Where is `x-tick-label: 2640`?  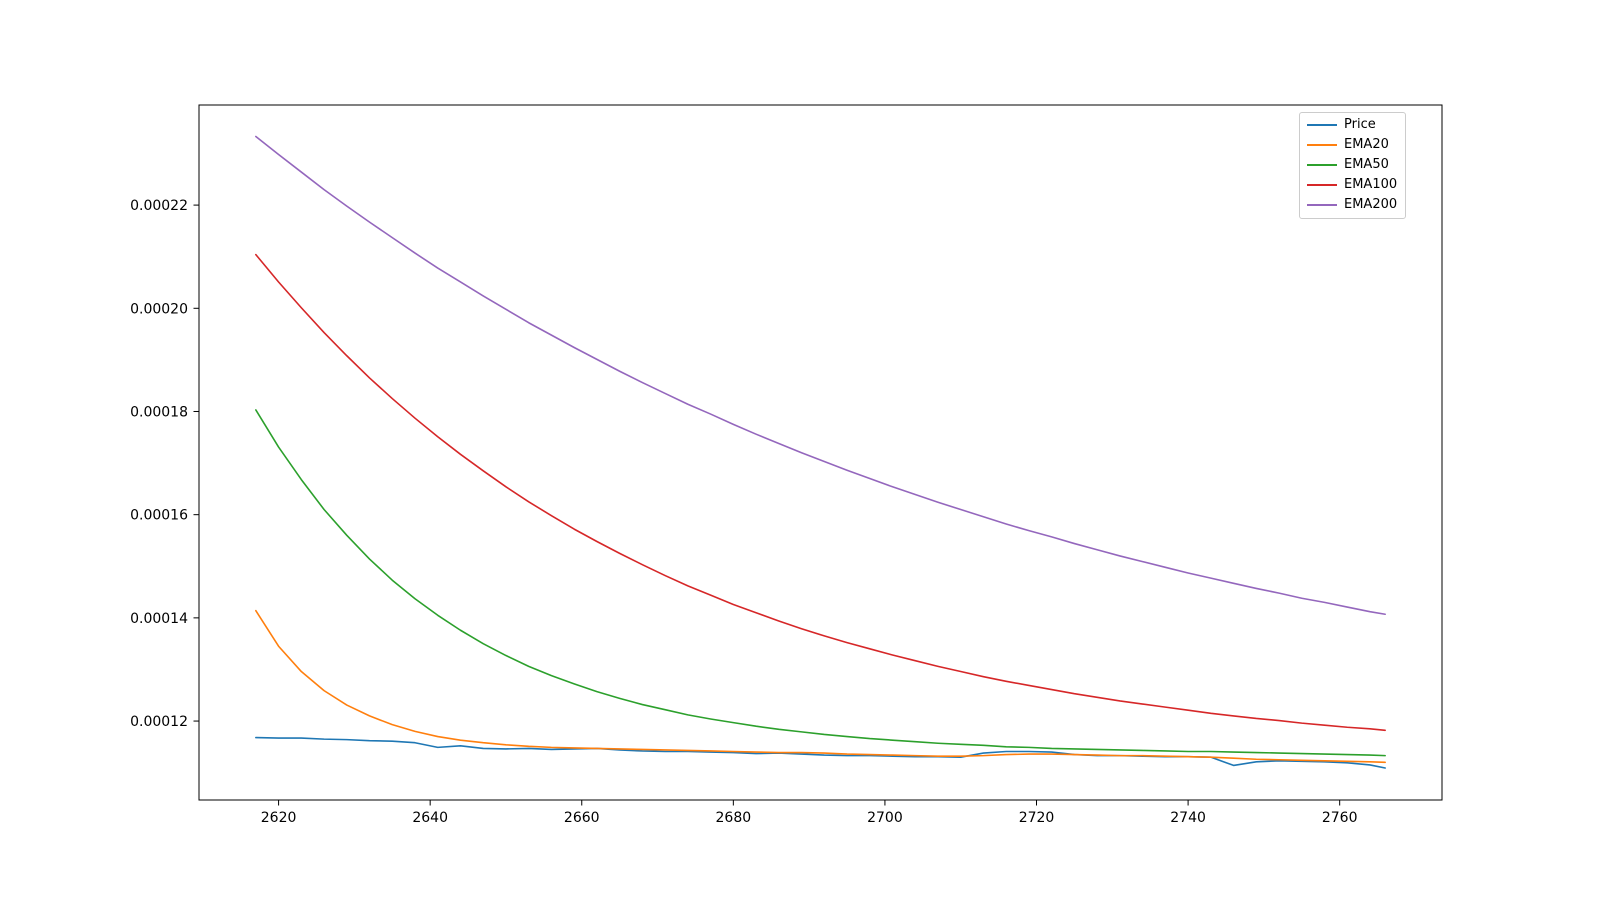
x-tick-label: 2640 is located at coordinates (430, 818).